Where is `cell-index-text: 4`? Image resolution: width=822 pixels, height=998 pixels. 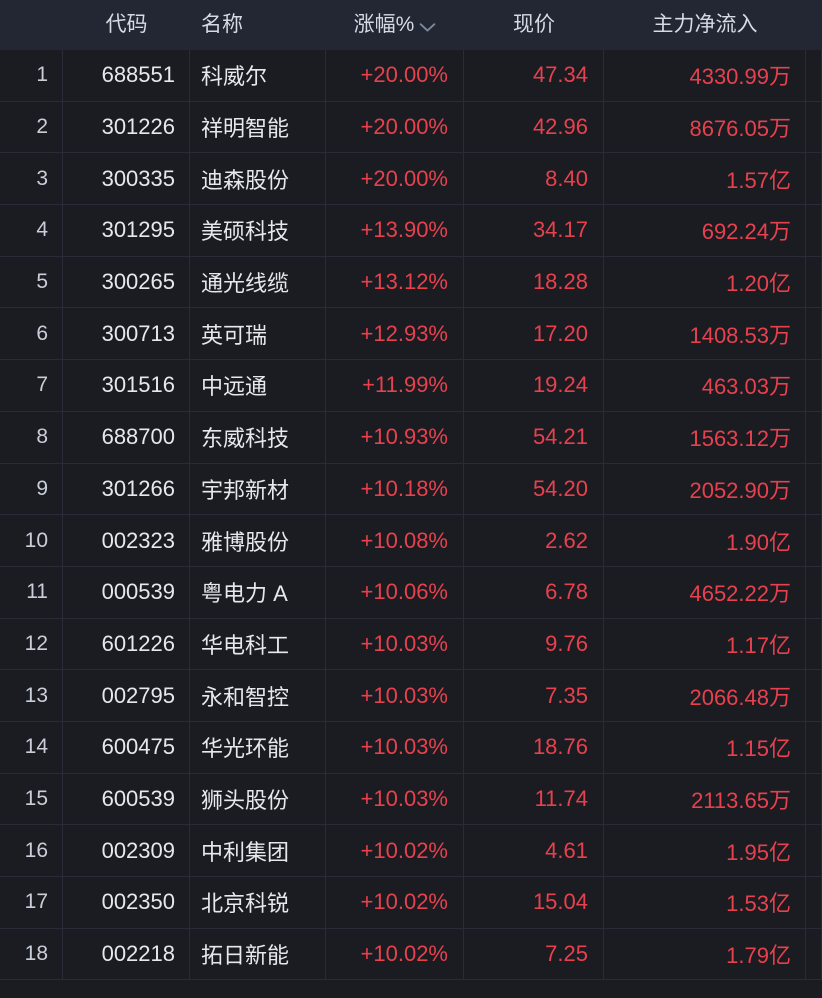 cell-index-text: 4 is located at coordinates (42, 230).